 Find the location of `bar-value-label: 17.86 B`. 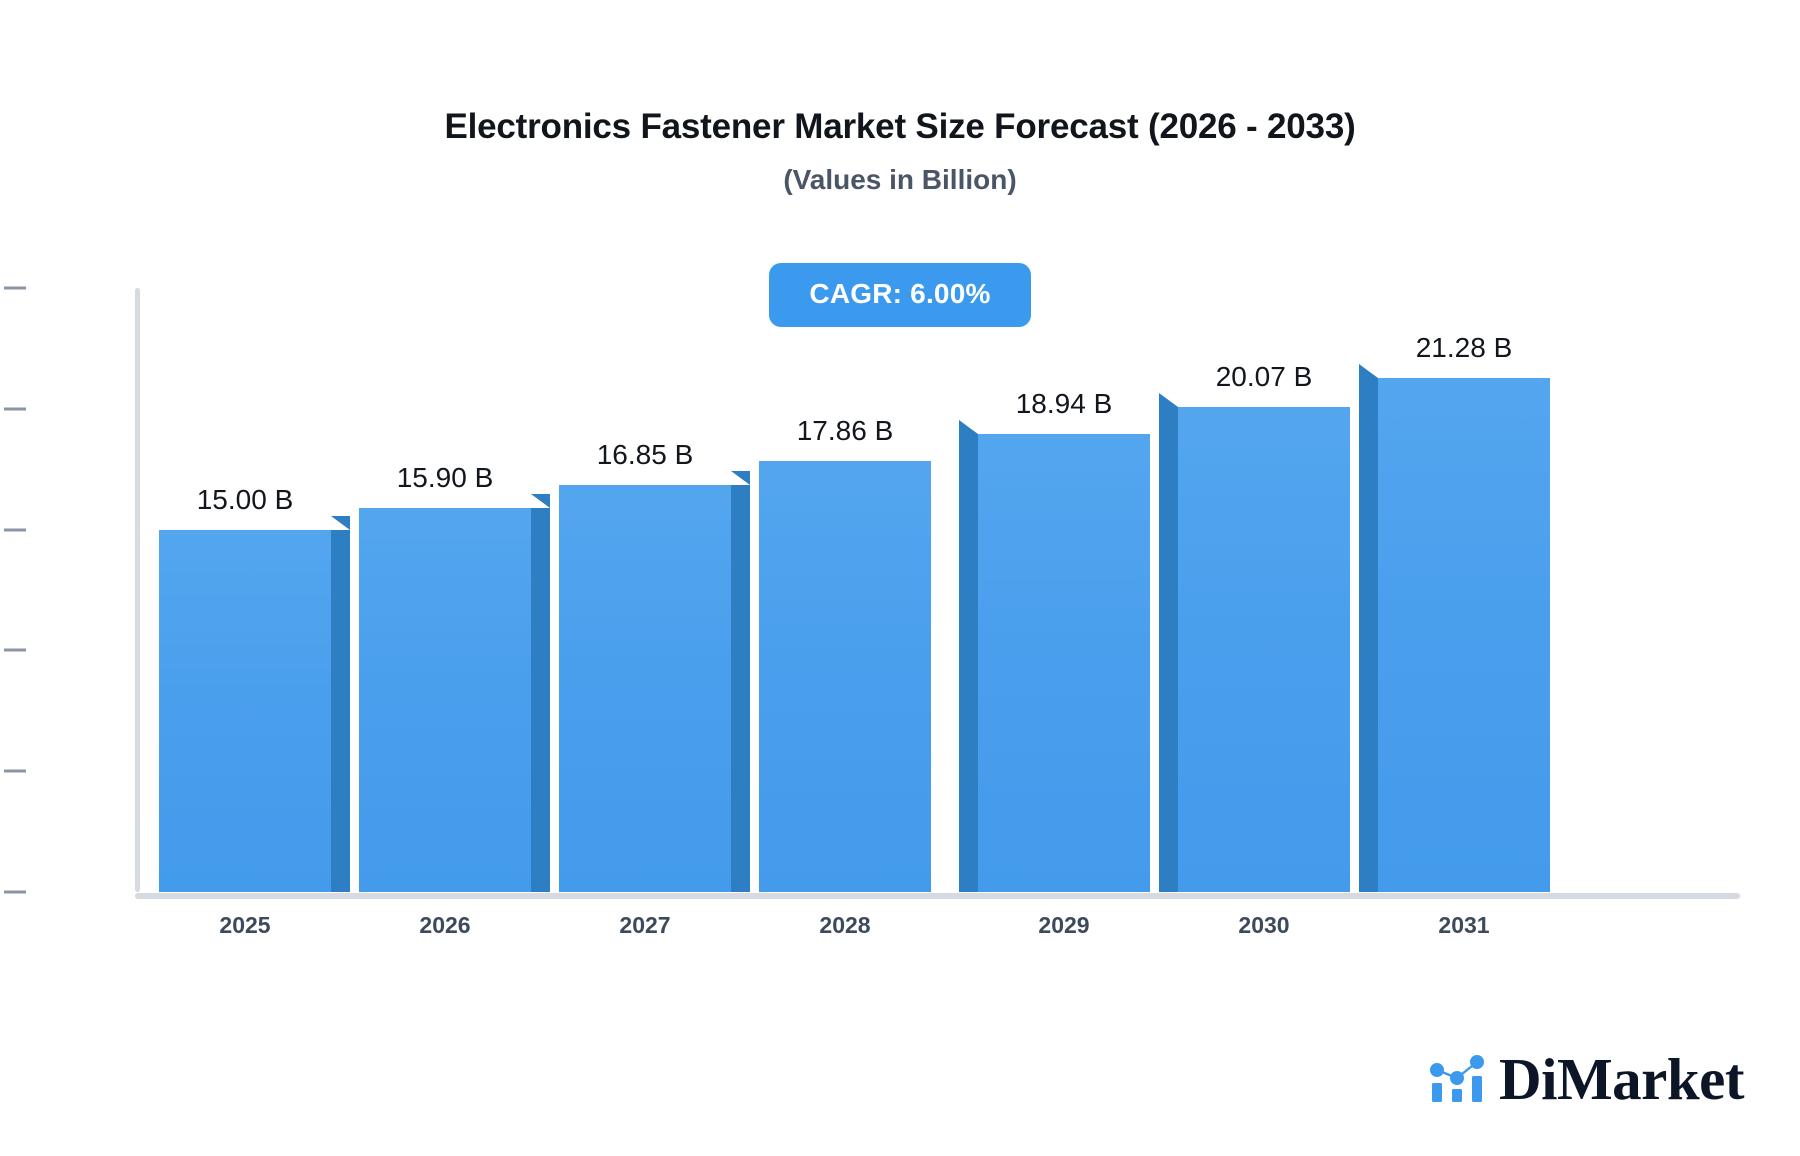

bar-value-label: 17.86 B is located at coordinates (845, 430).